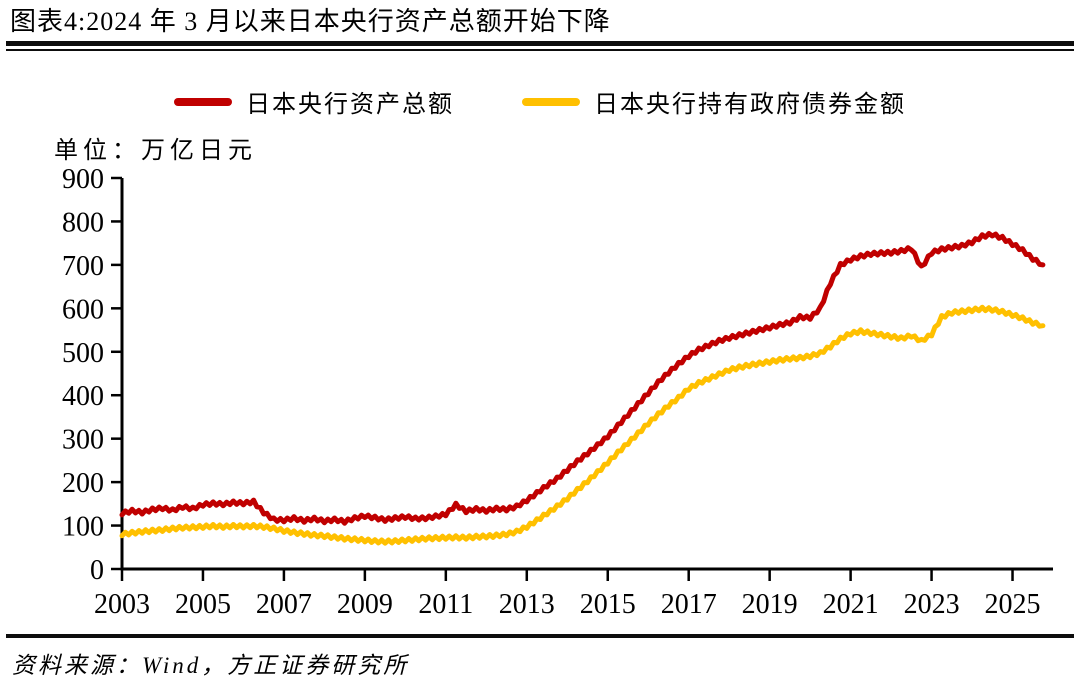  What do you see at coordinates (83, 483) in the screenshot?
I see `y-tick-label: 200` at bounding box center [83, 483].